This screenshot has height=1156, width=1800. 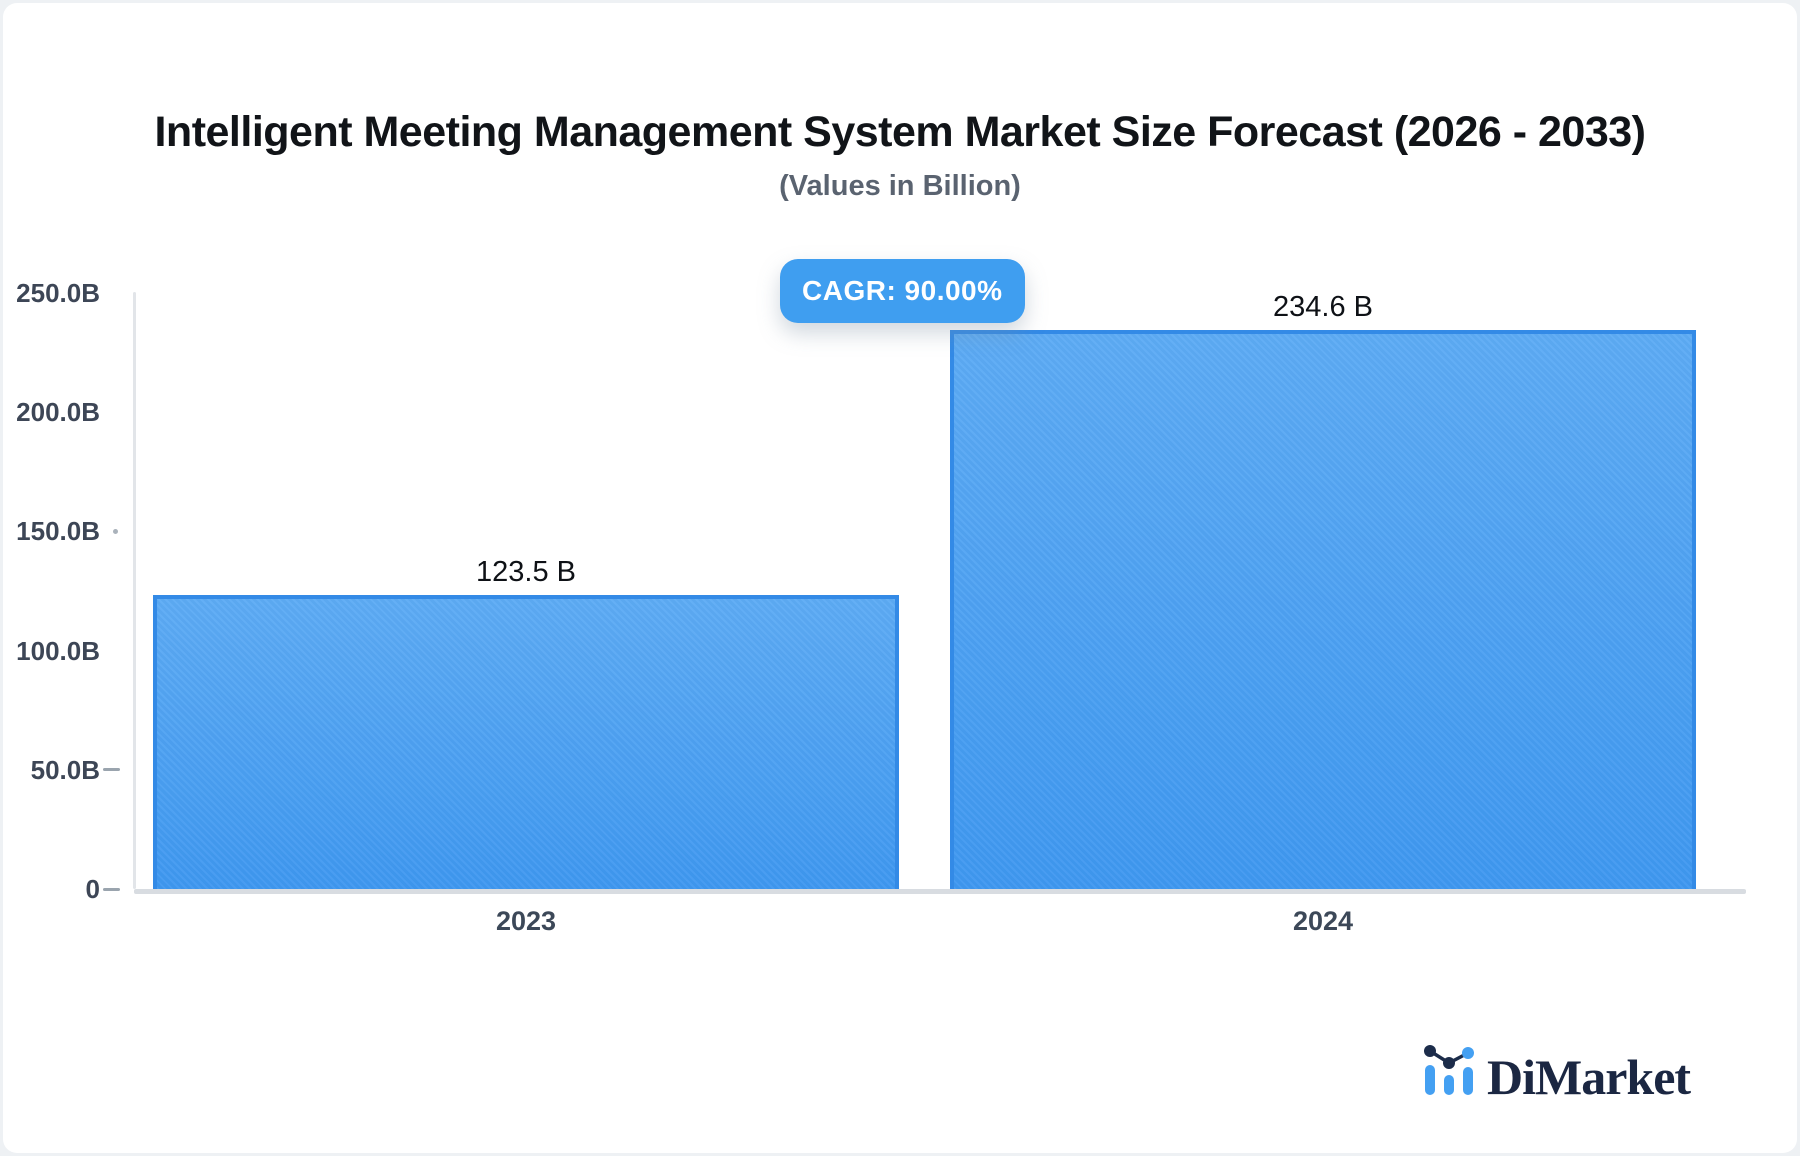 I want to click on bar-value-label: 123.5 B, so click(x=526, y=571).